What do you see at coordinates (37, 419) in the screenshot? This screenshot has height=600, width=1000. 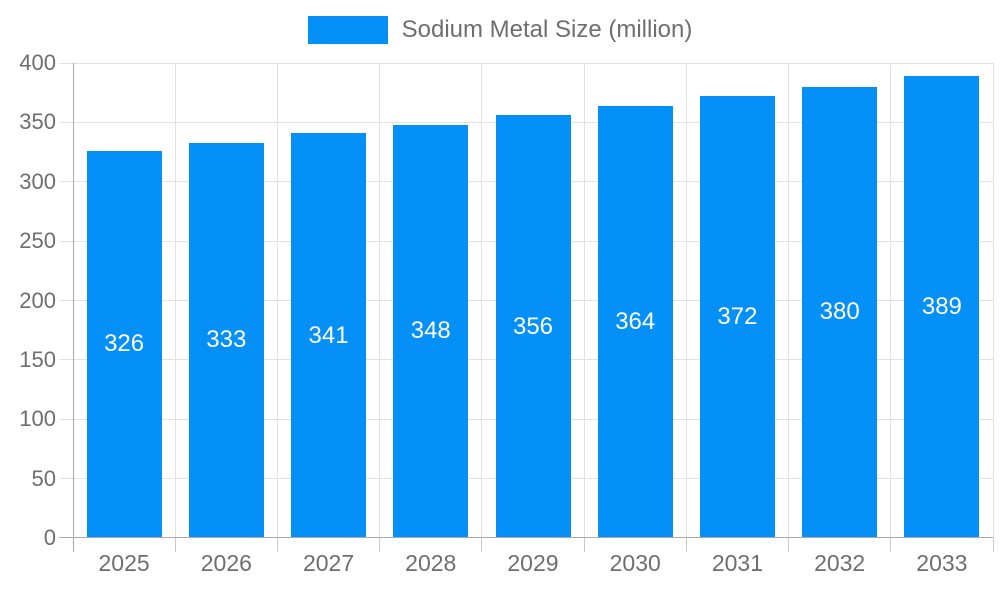 I see `y-axis-tick-label: 100` at bounding box center [37, 419].